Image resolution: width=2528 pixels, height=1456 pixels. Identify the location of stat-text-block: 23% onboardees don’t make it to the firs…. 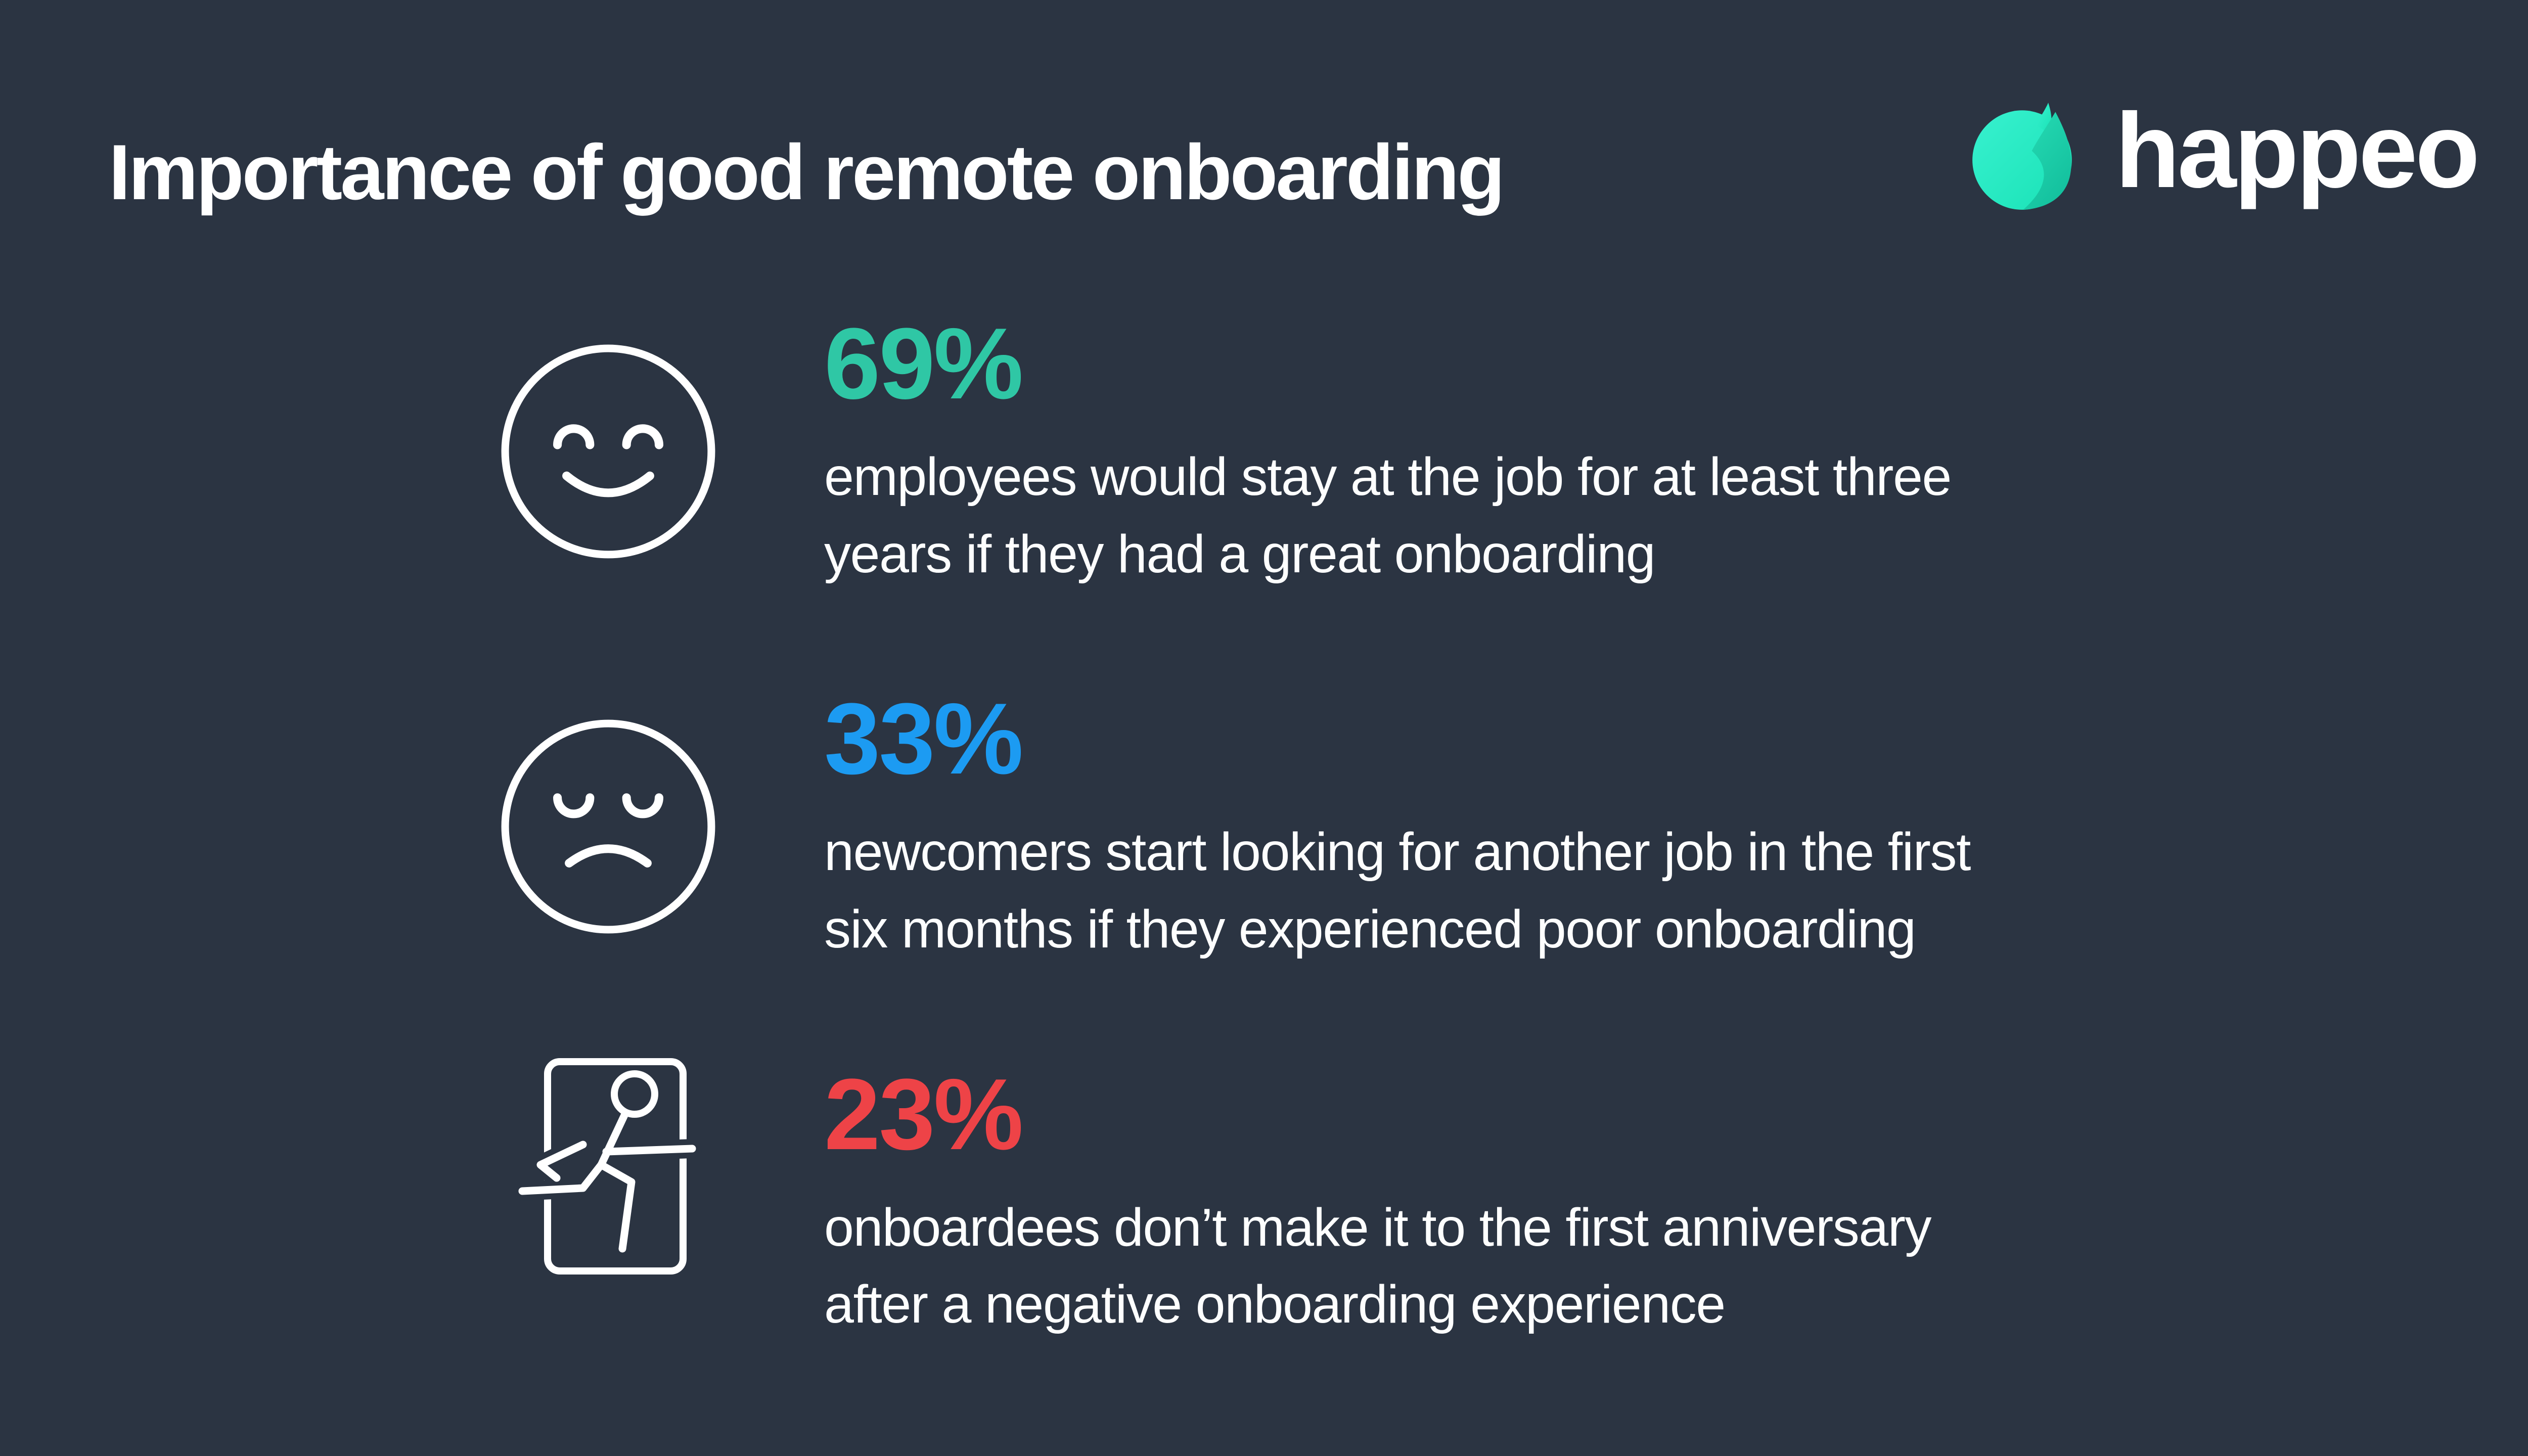
(1378, 1200).